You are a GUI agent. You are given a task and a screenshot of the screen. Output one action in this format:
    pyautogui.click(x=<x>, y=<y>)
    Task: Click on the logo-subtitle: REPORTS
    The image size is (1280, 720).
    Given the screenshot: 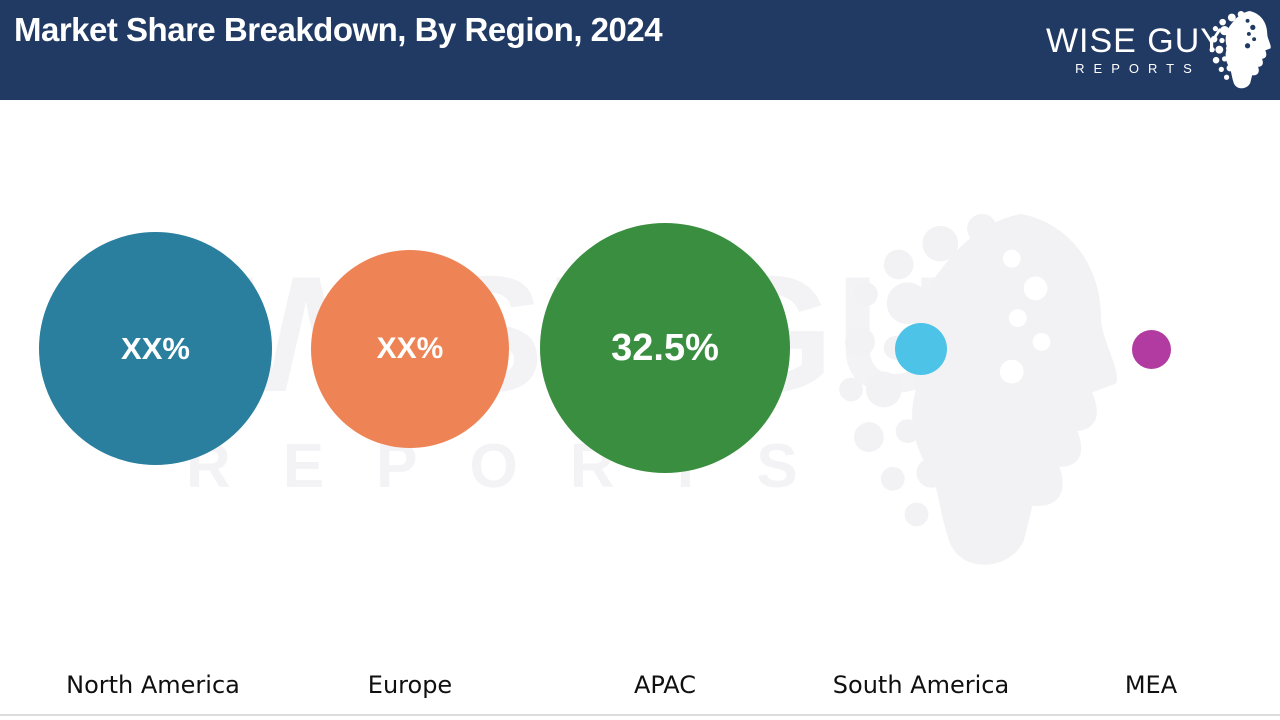 What is the action you would take?
    pyautogui.click(x=1138, y=68)
    